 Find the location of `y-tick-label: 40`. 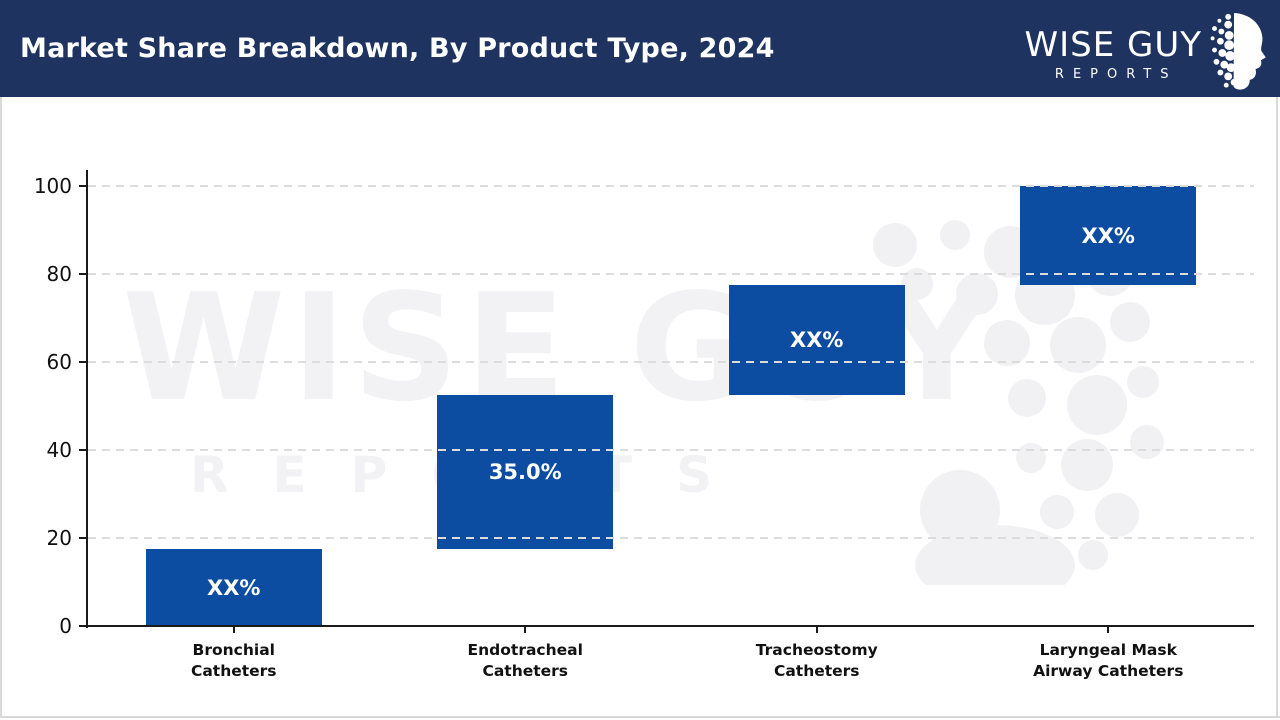

y-tick-label: 40 is located at coordinates (59, 450).